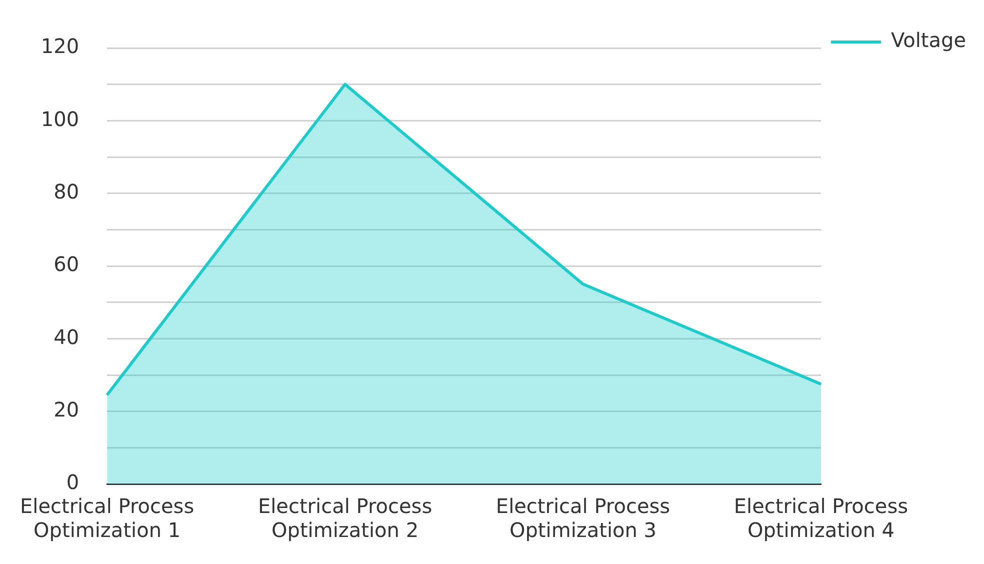  Describe the element at coordinates (60, 46) in the screenshot. I see `y-tick-label: 120` at that location.